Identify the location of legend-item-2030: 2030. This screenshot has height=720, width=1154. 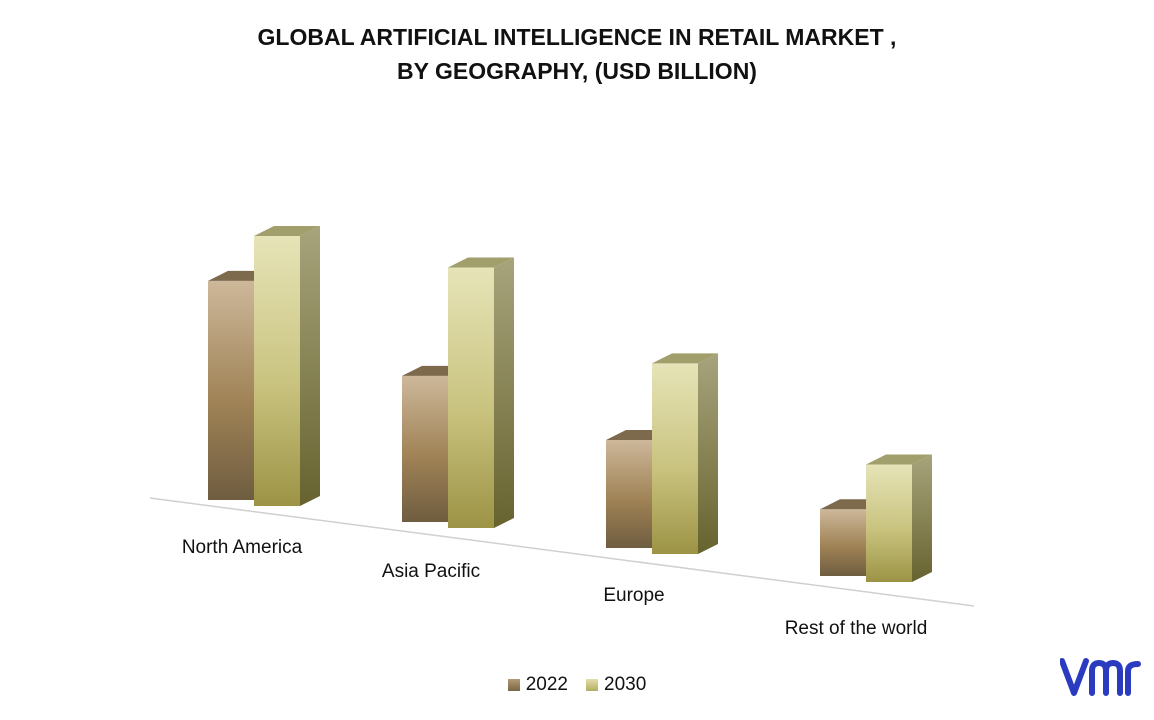
(616, 685).